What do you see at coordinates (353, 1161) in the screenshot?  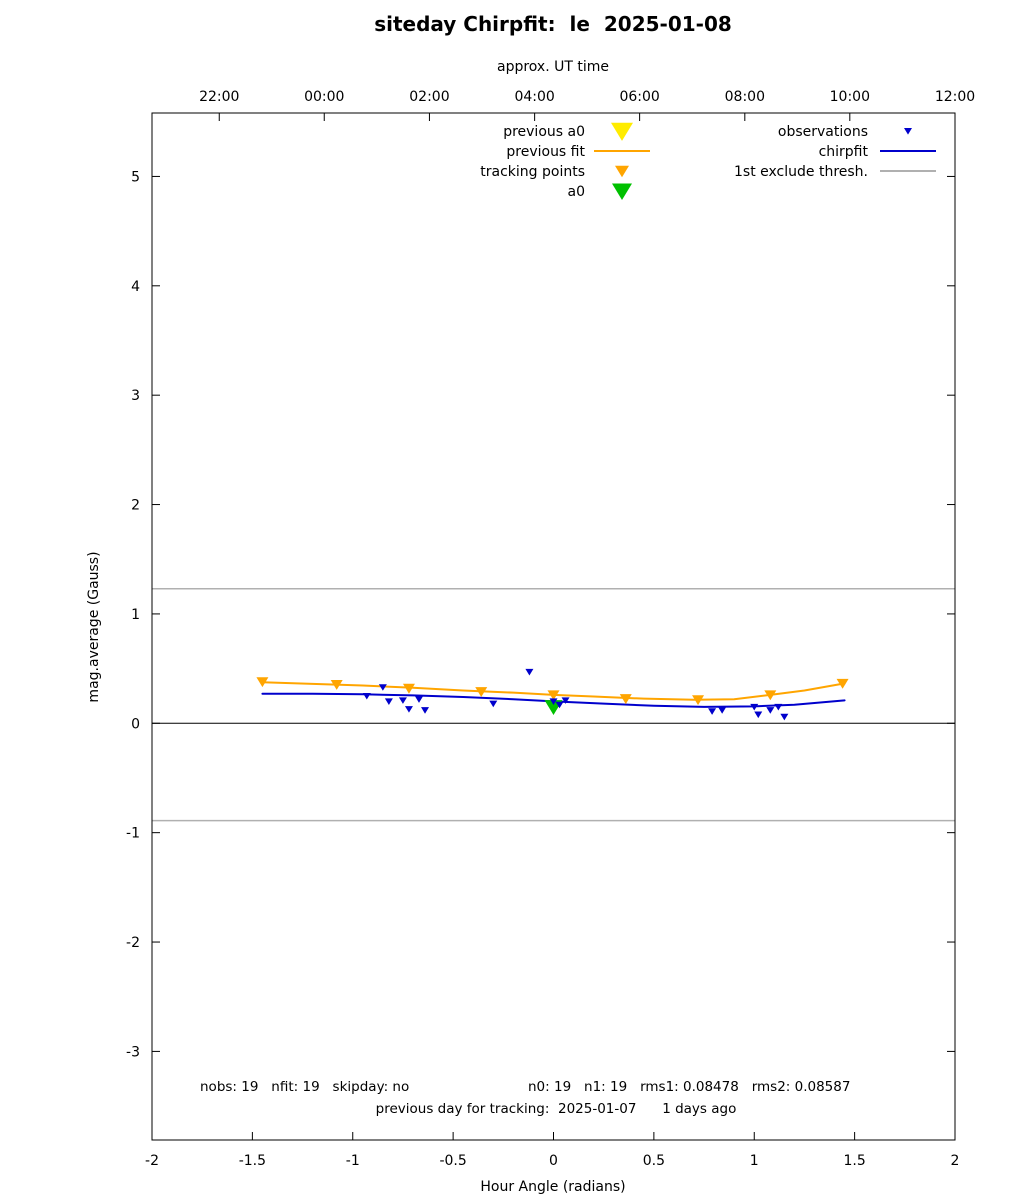 I see `x-tick-label: -1` at bounding box center [353, 1161].